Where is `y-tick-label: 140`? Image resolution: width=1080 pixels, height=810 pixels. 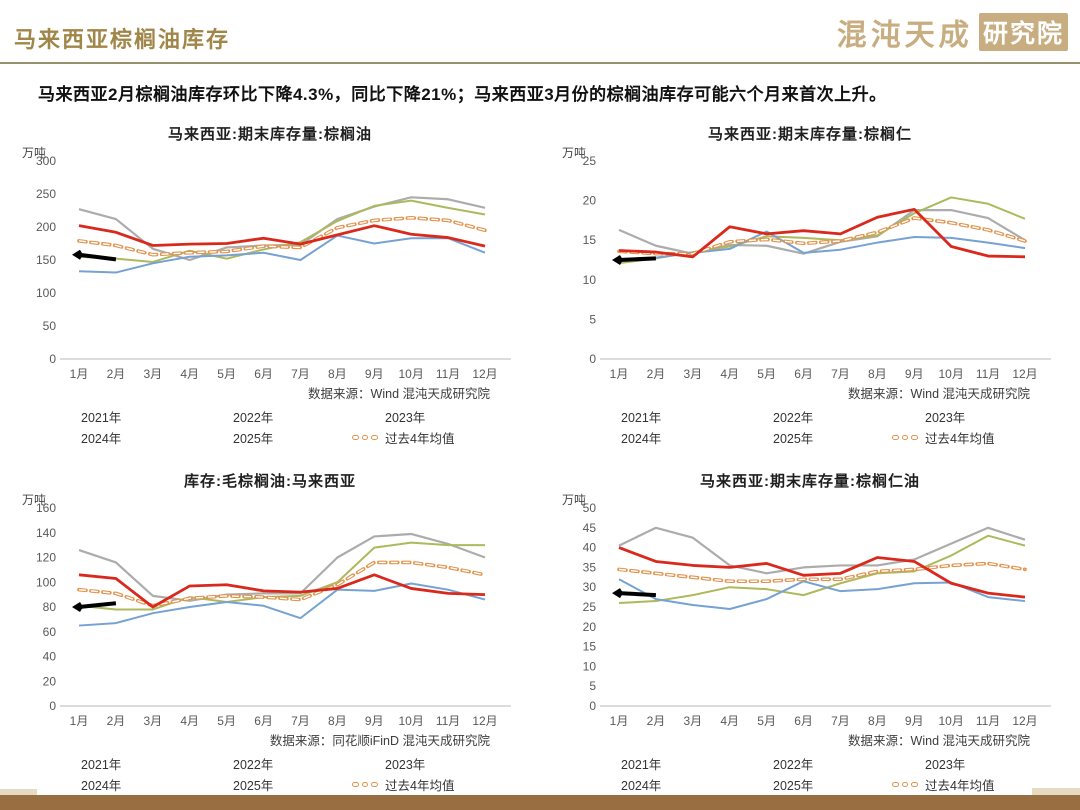 y-tick-label: 140 is located at coordinates (45, 533).